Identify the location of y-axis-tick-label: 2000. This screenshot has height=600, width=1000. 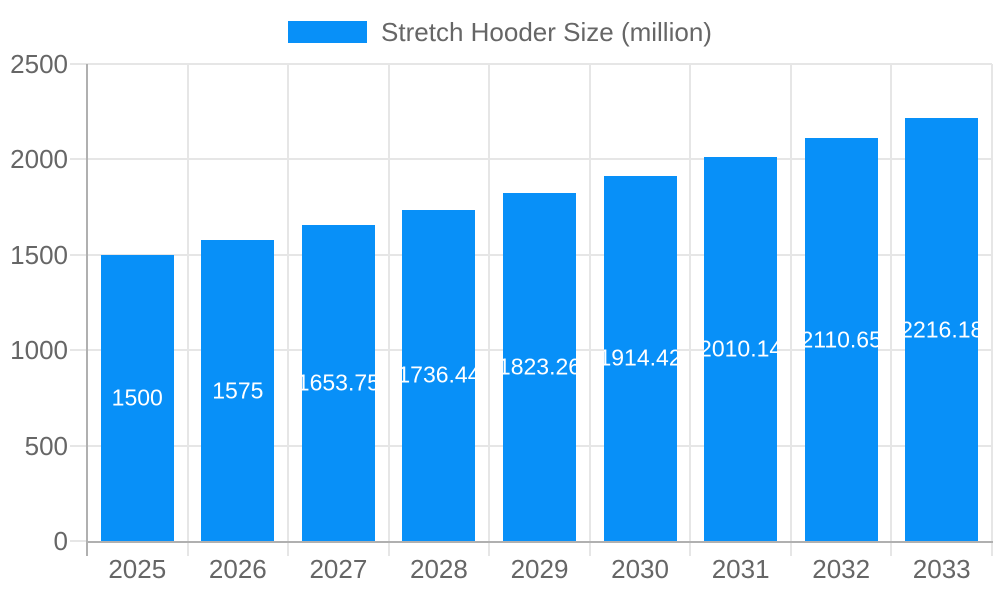
(39, 159).